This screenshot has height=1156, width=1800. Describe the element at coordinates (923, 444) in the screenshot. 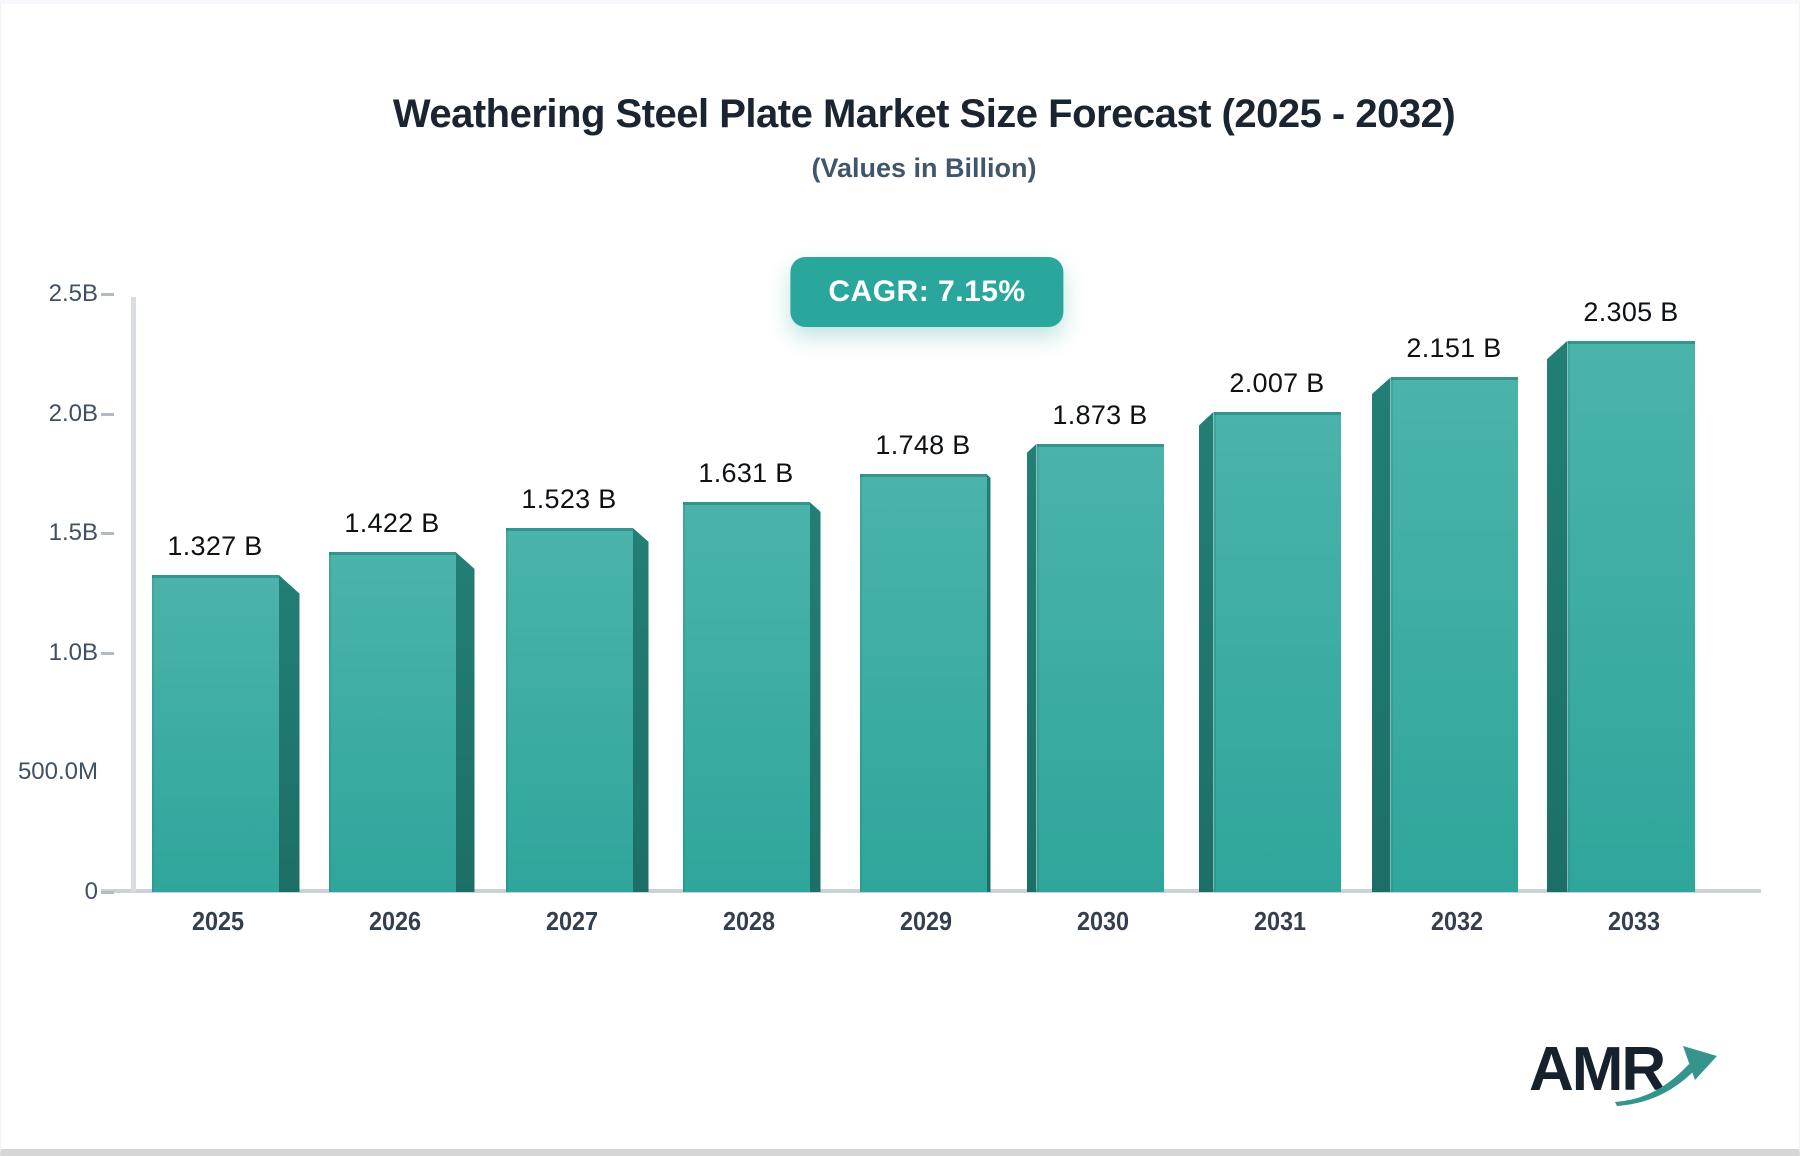

I see `bar-value-label-2029: 1.748 B` at that location.